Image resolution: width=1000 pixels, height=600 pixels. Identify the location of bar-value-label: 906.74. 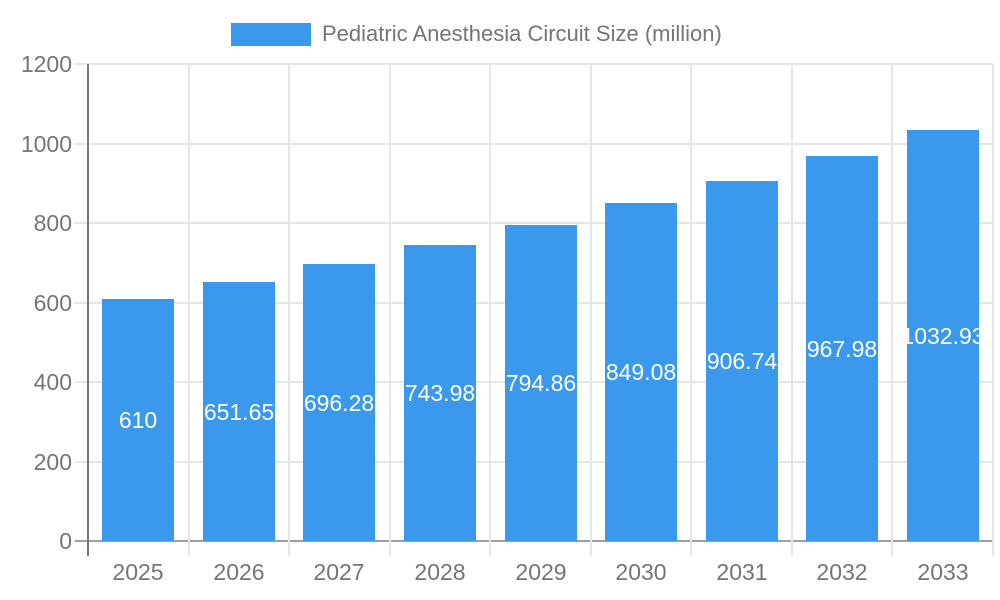
(742, 361).